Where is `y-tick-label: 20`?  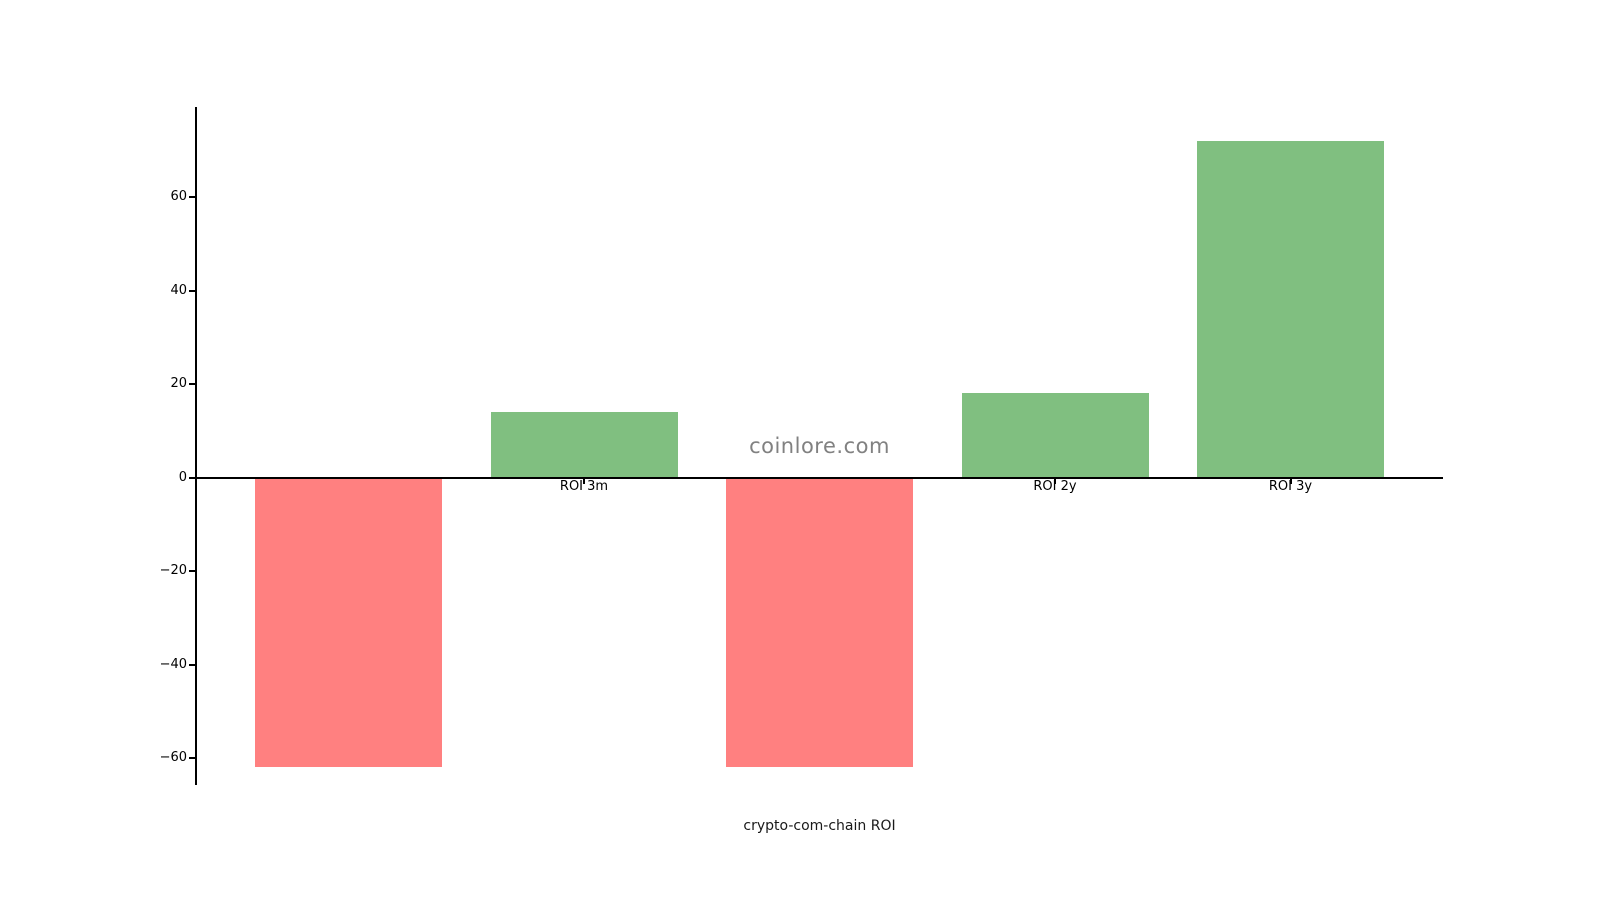
y-tick-label: 20 is located at coordinates (178, 383).